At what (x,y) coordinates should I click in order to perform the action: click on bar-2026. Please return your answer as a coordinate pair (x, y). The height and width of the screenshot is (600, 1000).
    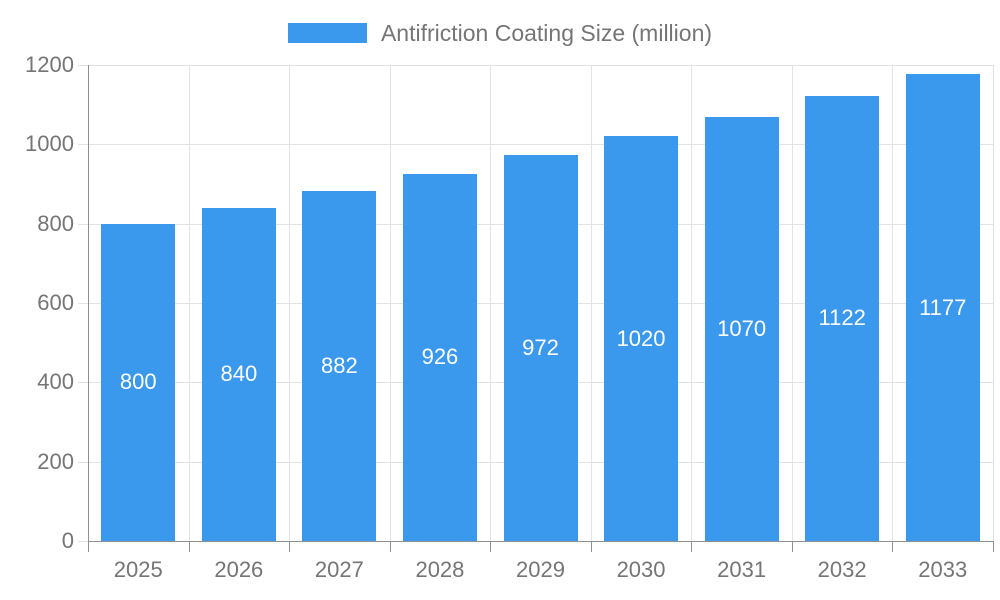
    Looking at the image, I should click on (238, 374).